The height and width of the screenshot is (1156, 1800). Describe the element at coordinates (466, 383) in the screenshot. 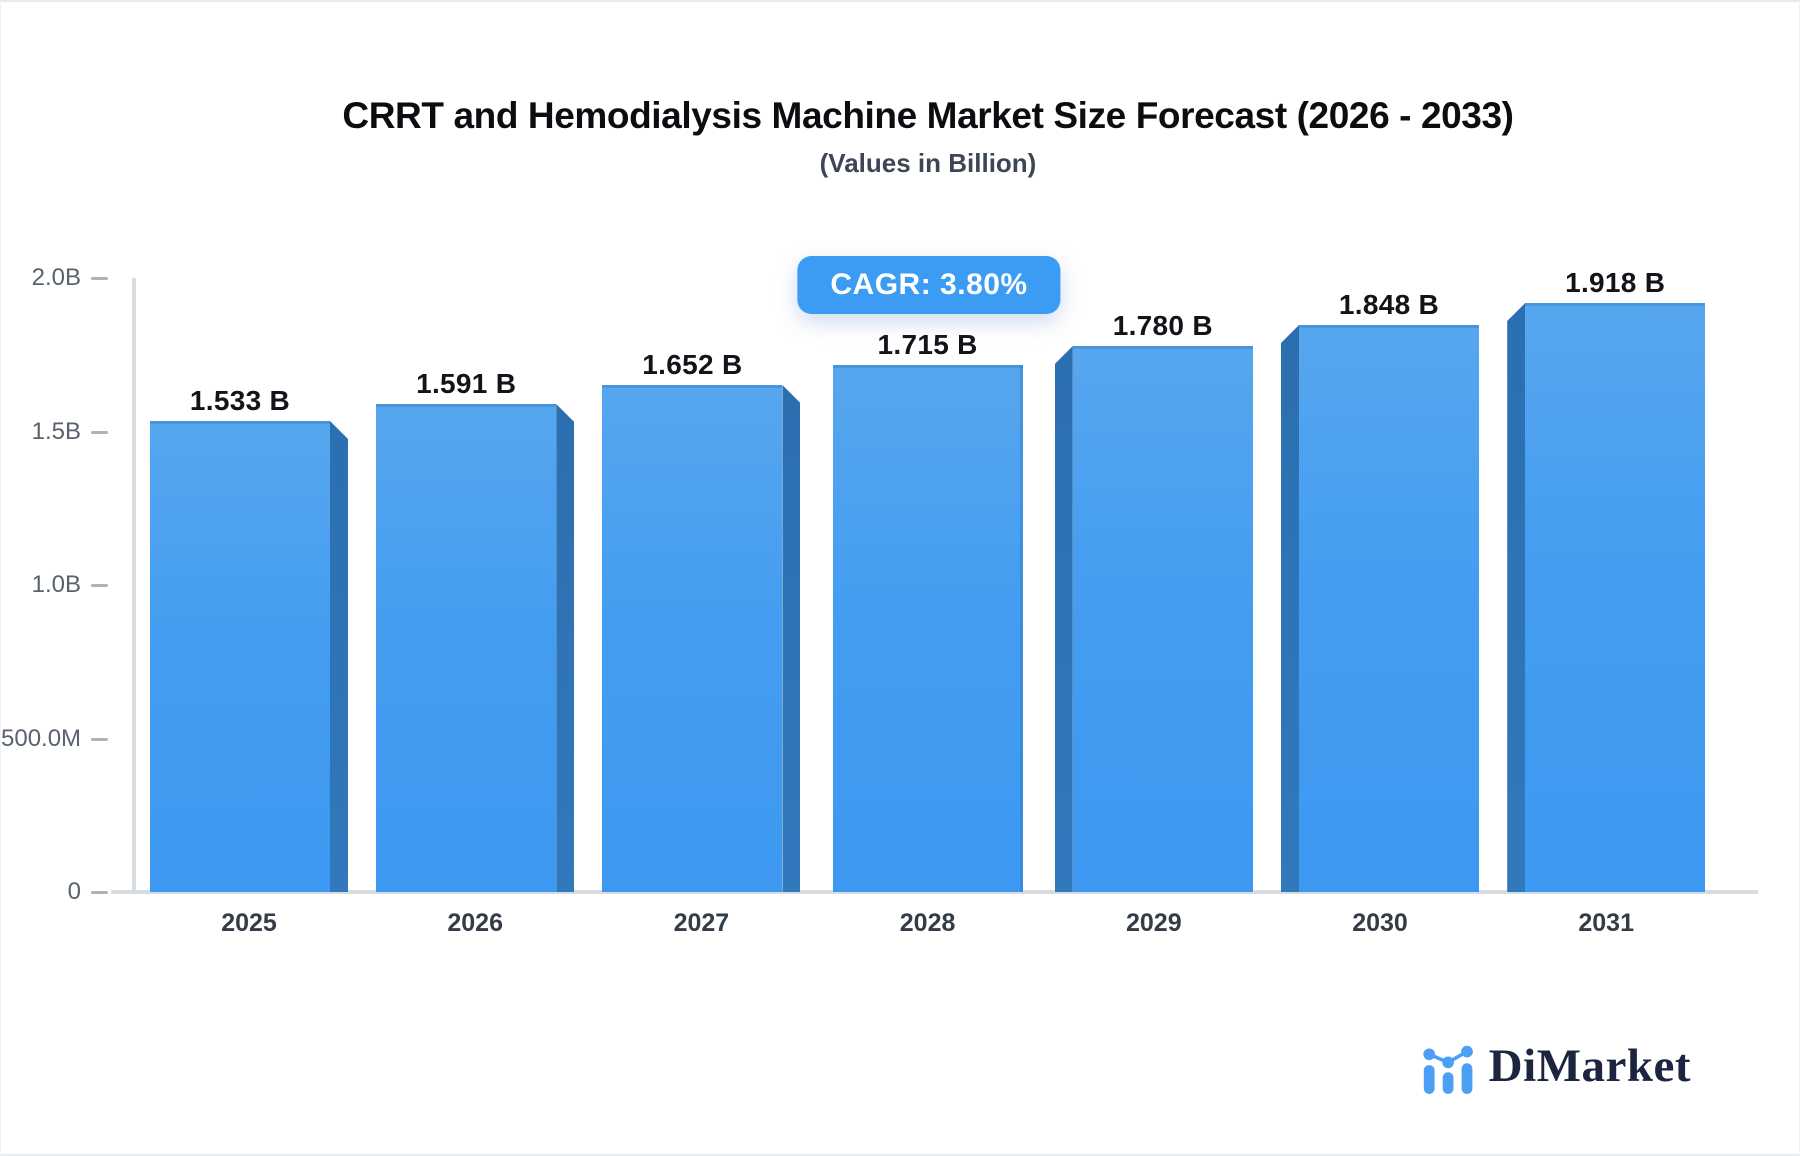

I see `bar-value-label-2026: 1.591 B` at that location.